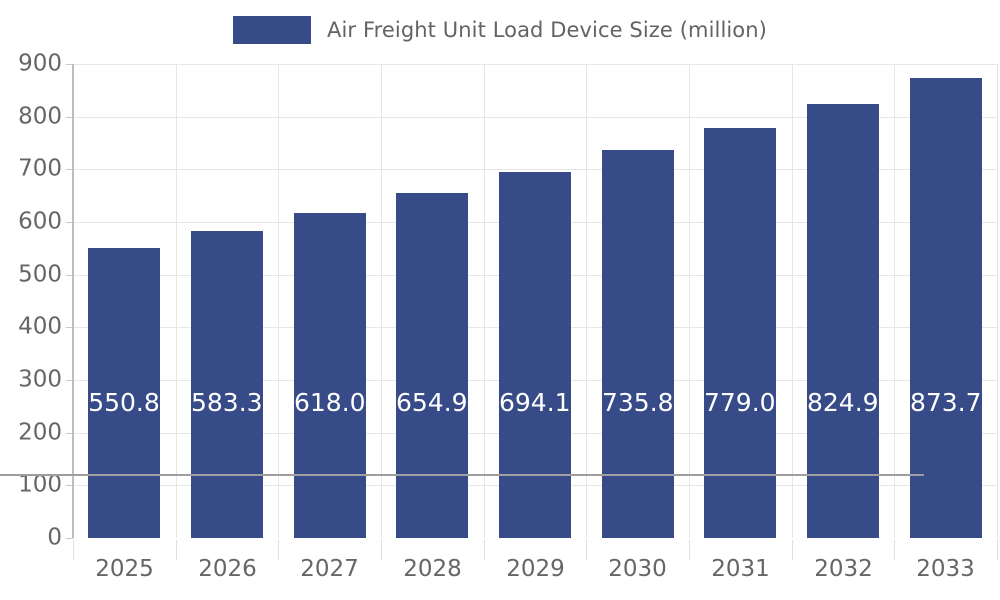 This screenshot has width=1000, height=600. I want to click on y-tick-label: 400, so click(40, 326).